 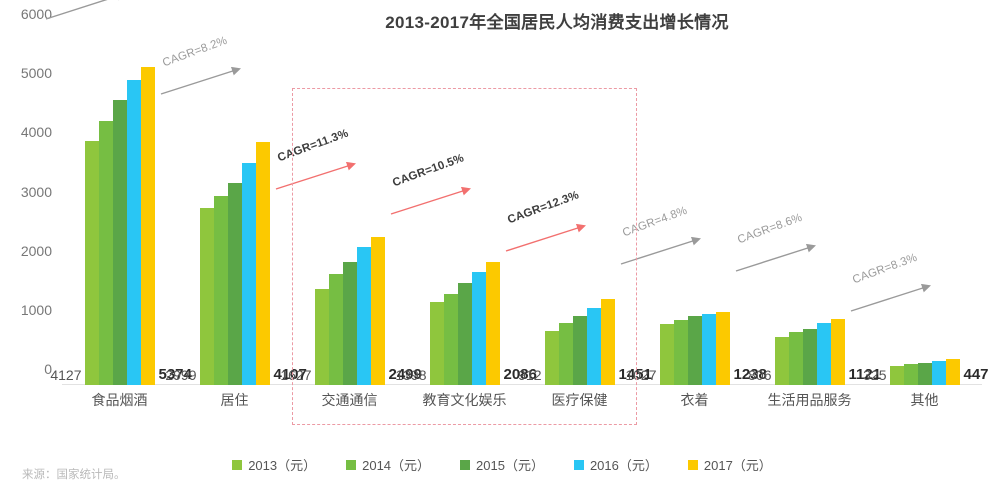 I want to click on bar: 5374, so click(x=166, y=226).